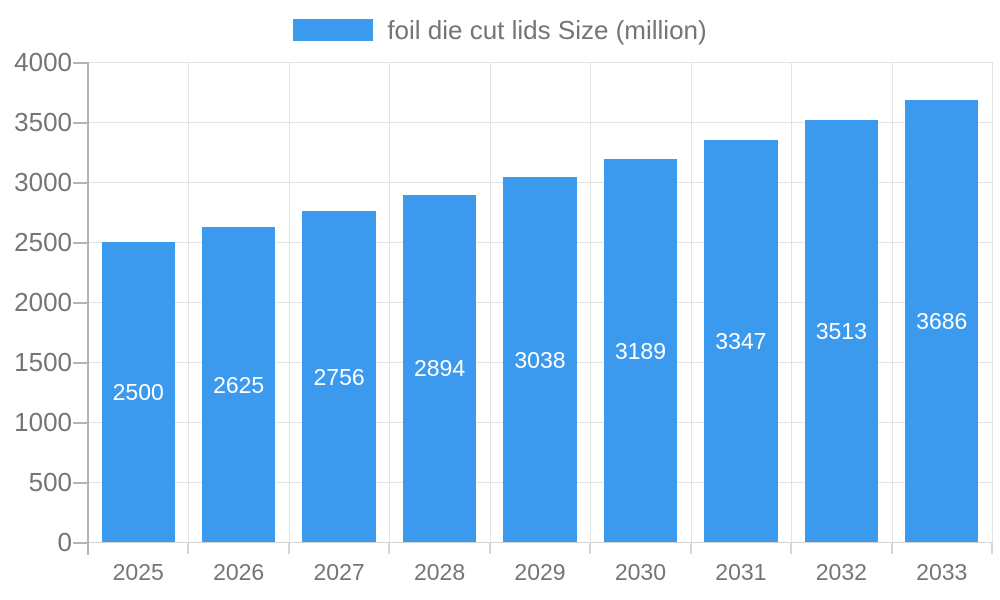  What do you see at coordinates (540, 572) in the screenshot?
I see `x-axis-label: 2029` at bounding box center [540, 572].